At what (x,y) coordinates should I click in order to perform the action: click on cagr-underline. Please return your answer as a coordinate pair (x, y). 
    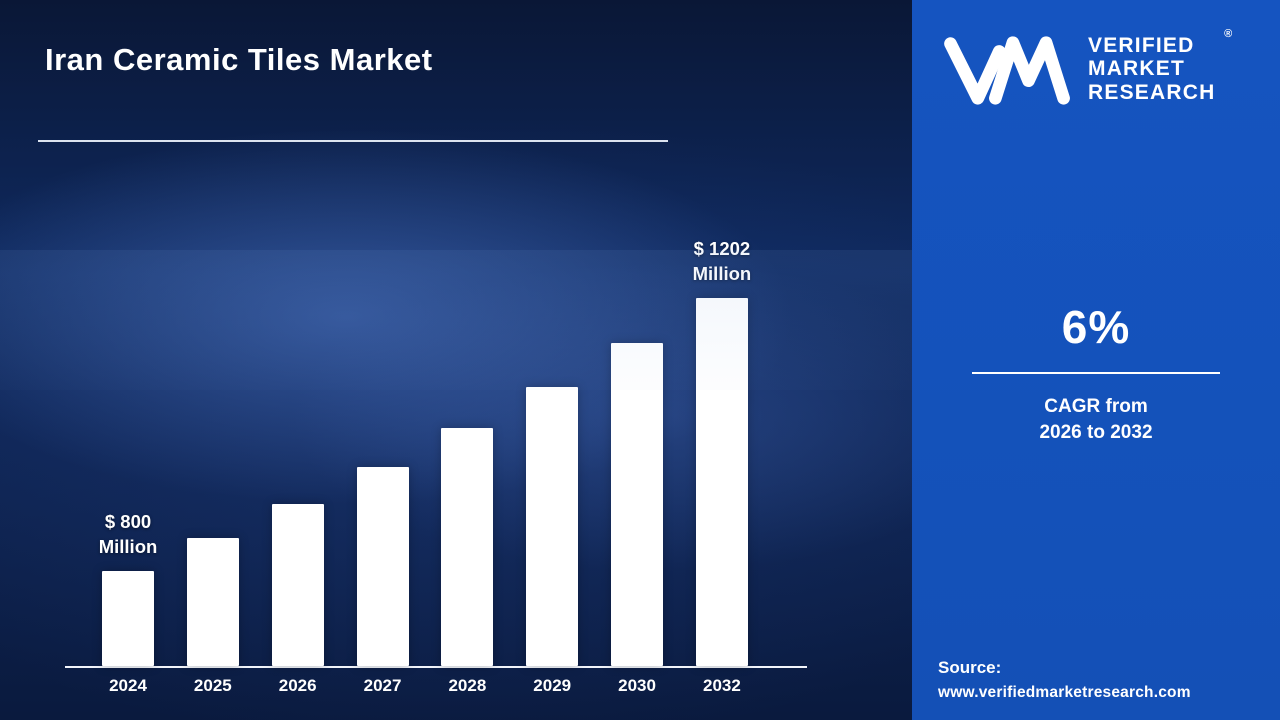
    Looking at the image, I should click on (1096, 373).